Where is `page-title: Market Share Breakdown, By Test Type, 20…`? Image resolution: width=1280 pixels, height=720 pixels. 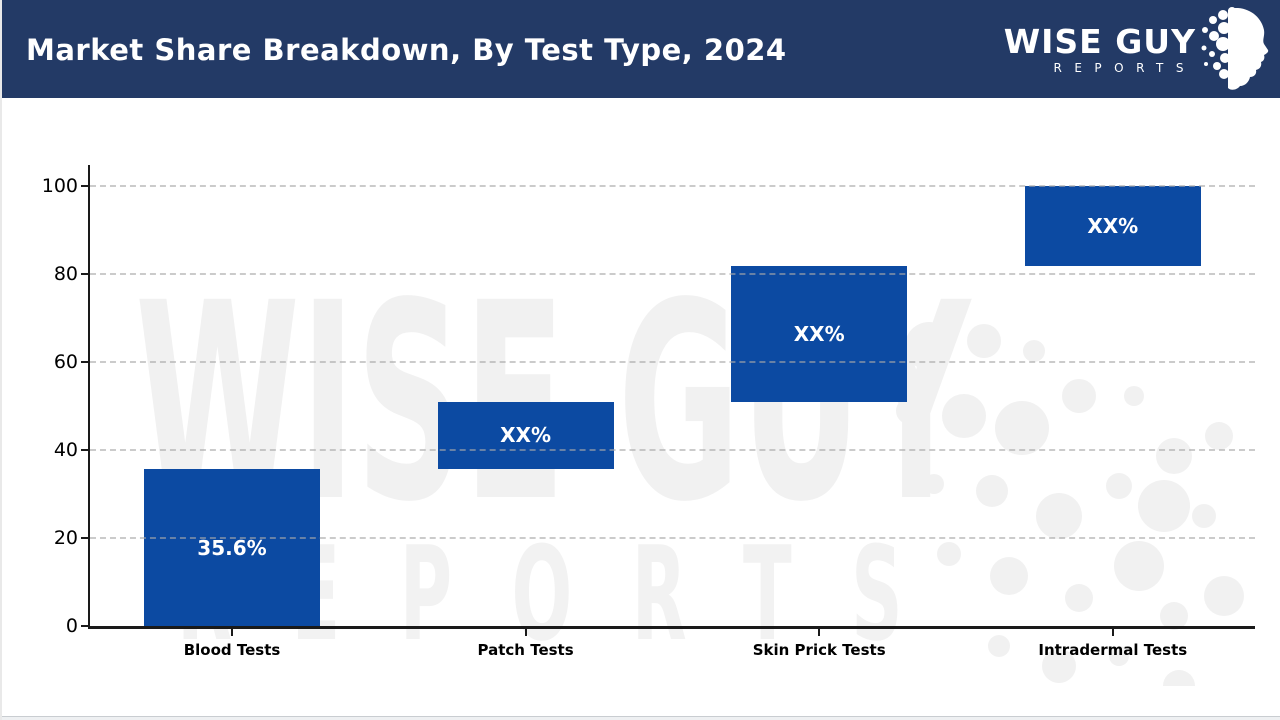
page-title: Market Share Breakdown, By Test Type, 20… is located at coordinates (406, 50).